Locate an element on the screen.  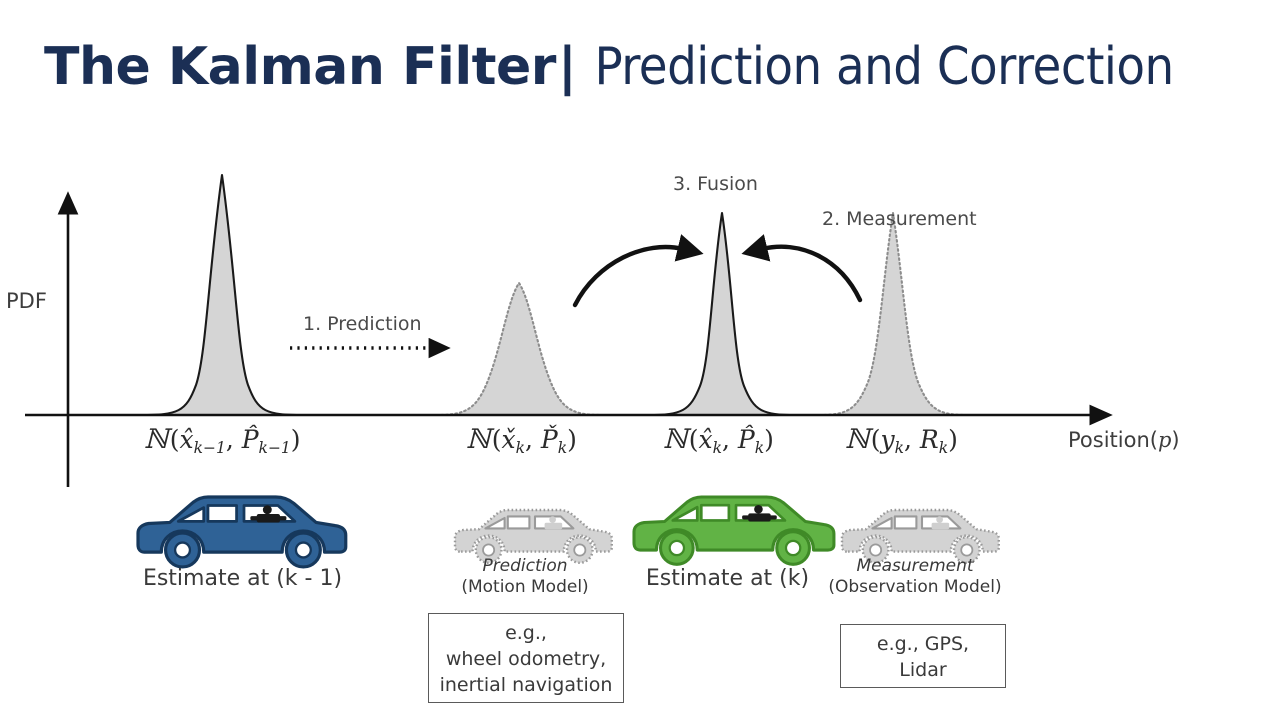
caption-text: Estimate at (k - 1) is located at coordinates (242, 578).